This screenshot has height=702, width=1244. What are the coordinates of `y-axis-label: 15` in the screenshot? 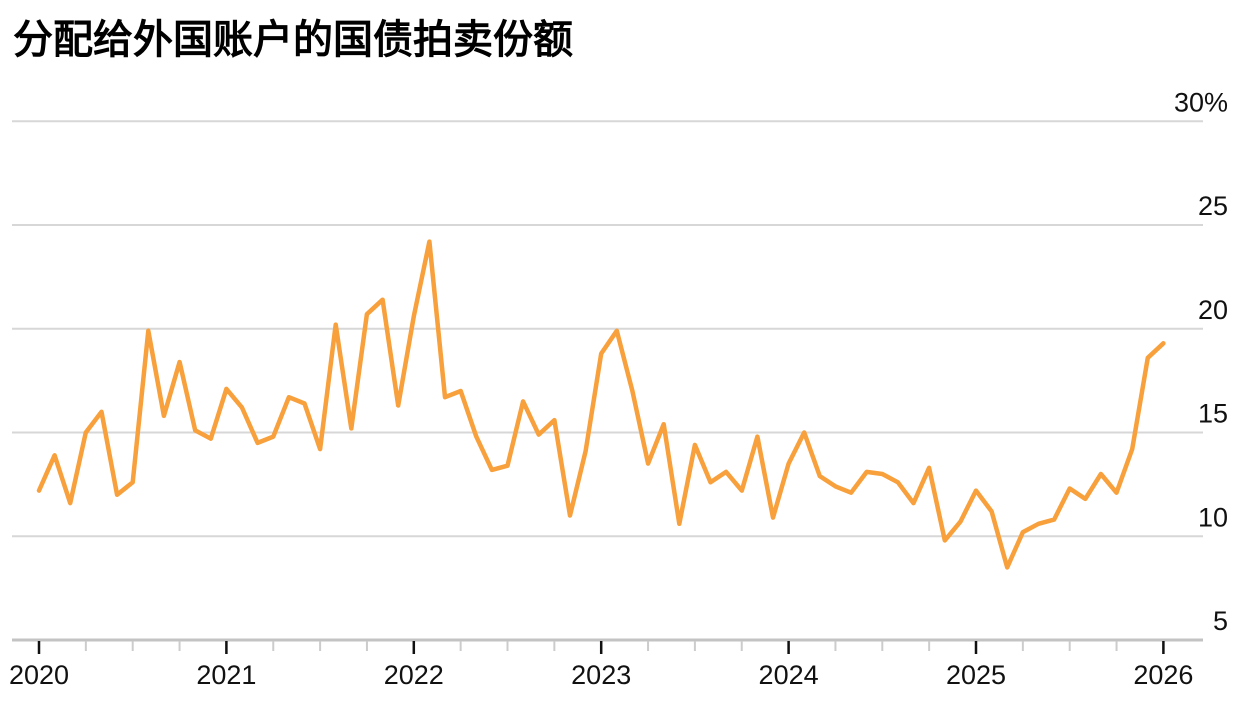 It's located at (1213, 414).